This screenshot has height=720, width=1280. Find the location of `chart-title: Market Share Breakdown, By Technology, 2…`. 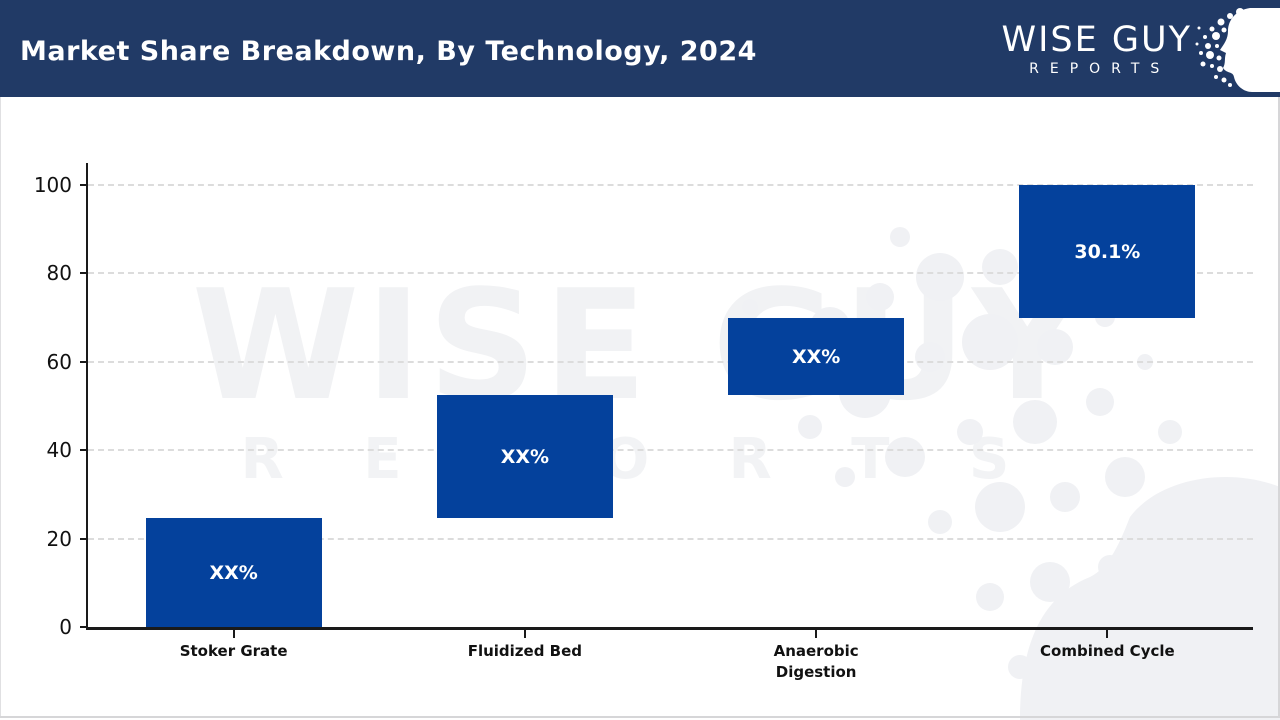

chart-title: Market Share Breakdown, By Technology, 2… is located at coordinates (388, 51).